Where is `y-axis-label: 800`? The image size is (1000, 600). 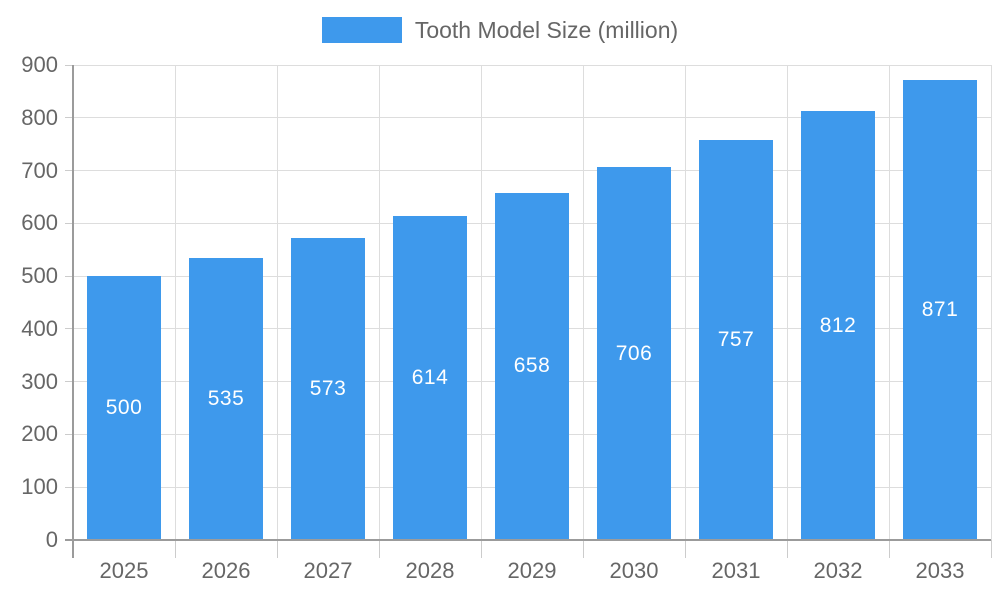
y-axis-label: 800 is located at coordinates (39, 117).